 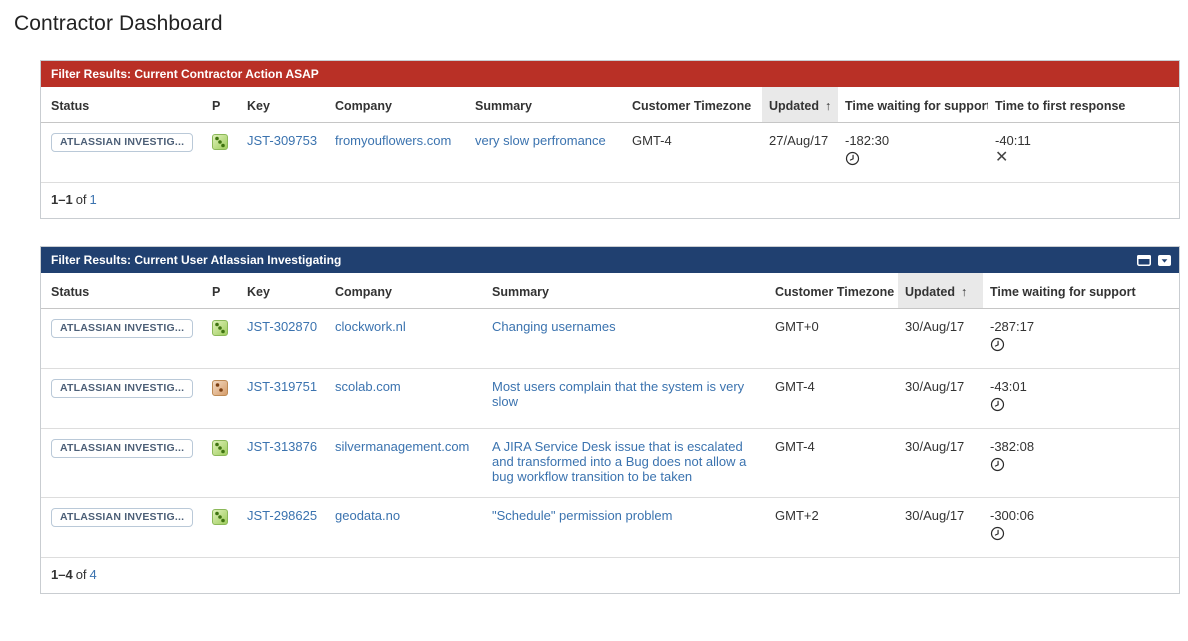 I want to click on first-response-value: -40:11, so click(x=1013, y=140).